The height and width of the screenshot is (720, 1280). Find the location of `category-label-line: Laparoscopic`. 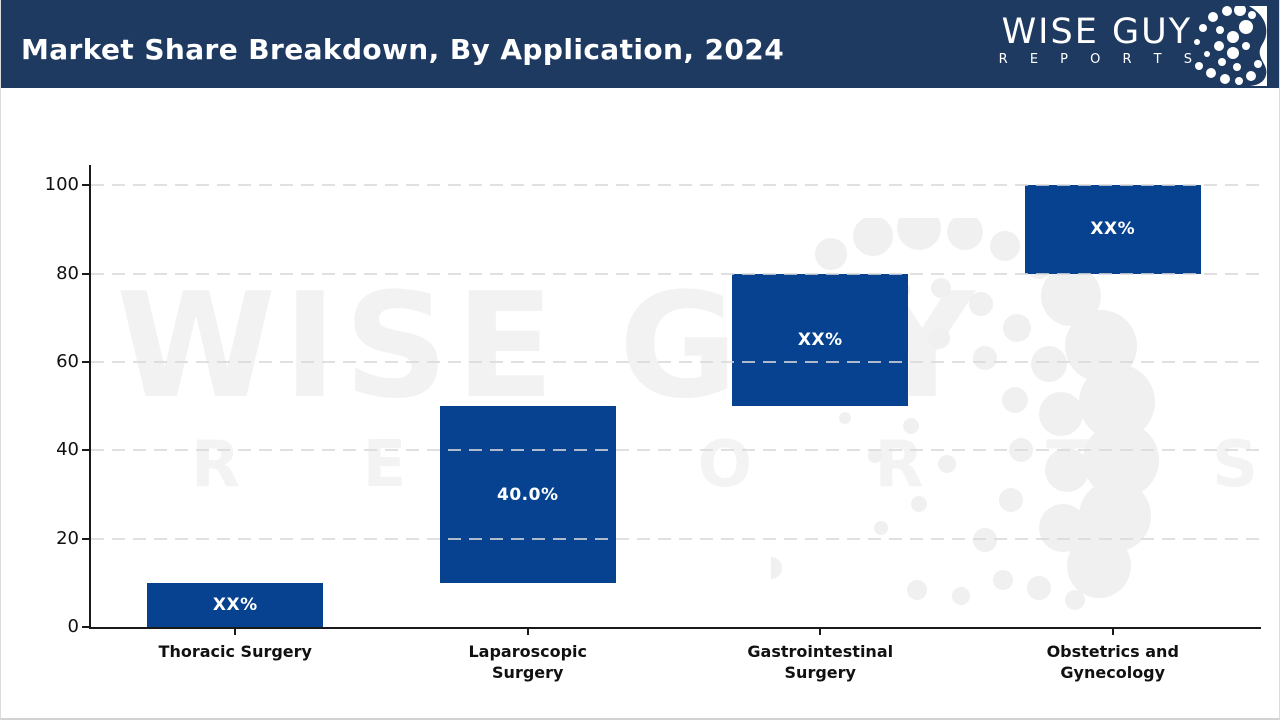

category-label-line: Laparoscopic is located at coordinates (528, 651).